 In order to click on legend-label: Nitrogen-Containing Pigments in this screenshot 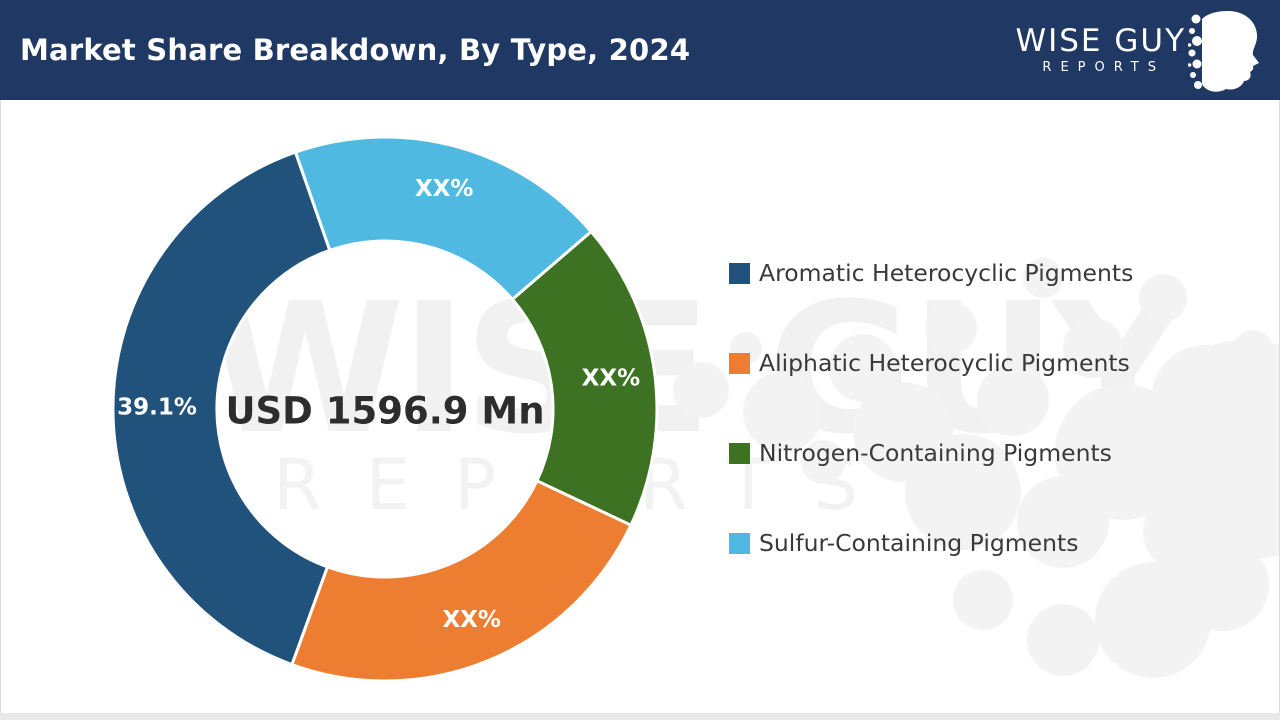, I will do `click(935, 453)`.